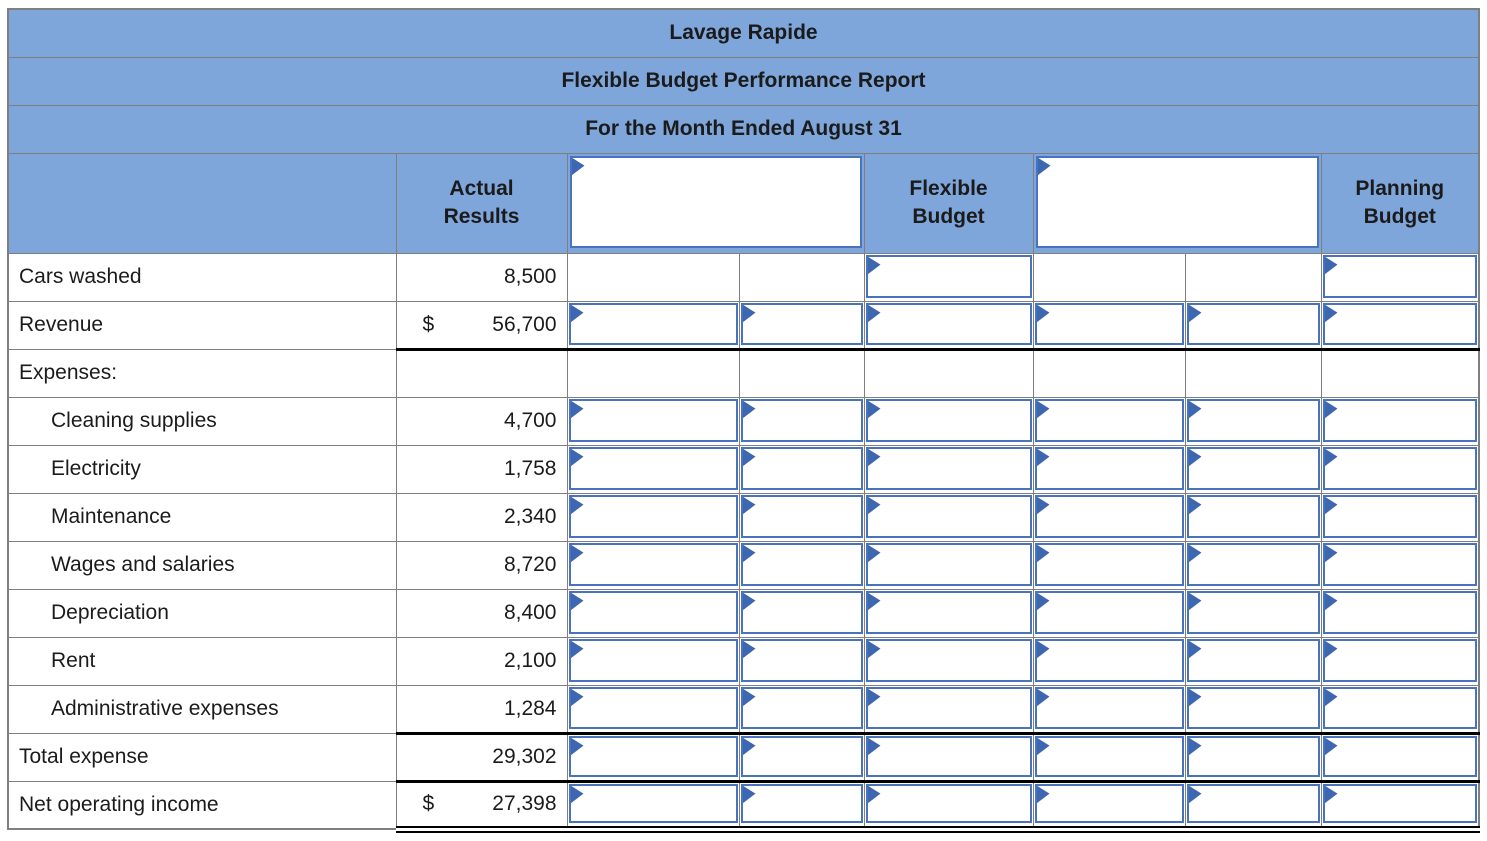 The image size is (1487, 841). Describe the element at coordinates (1399, 756) in the screenshot. I see `input-total-planning` at that location.